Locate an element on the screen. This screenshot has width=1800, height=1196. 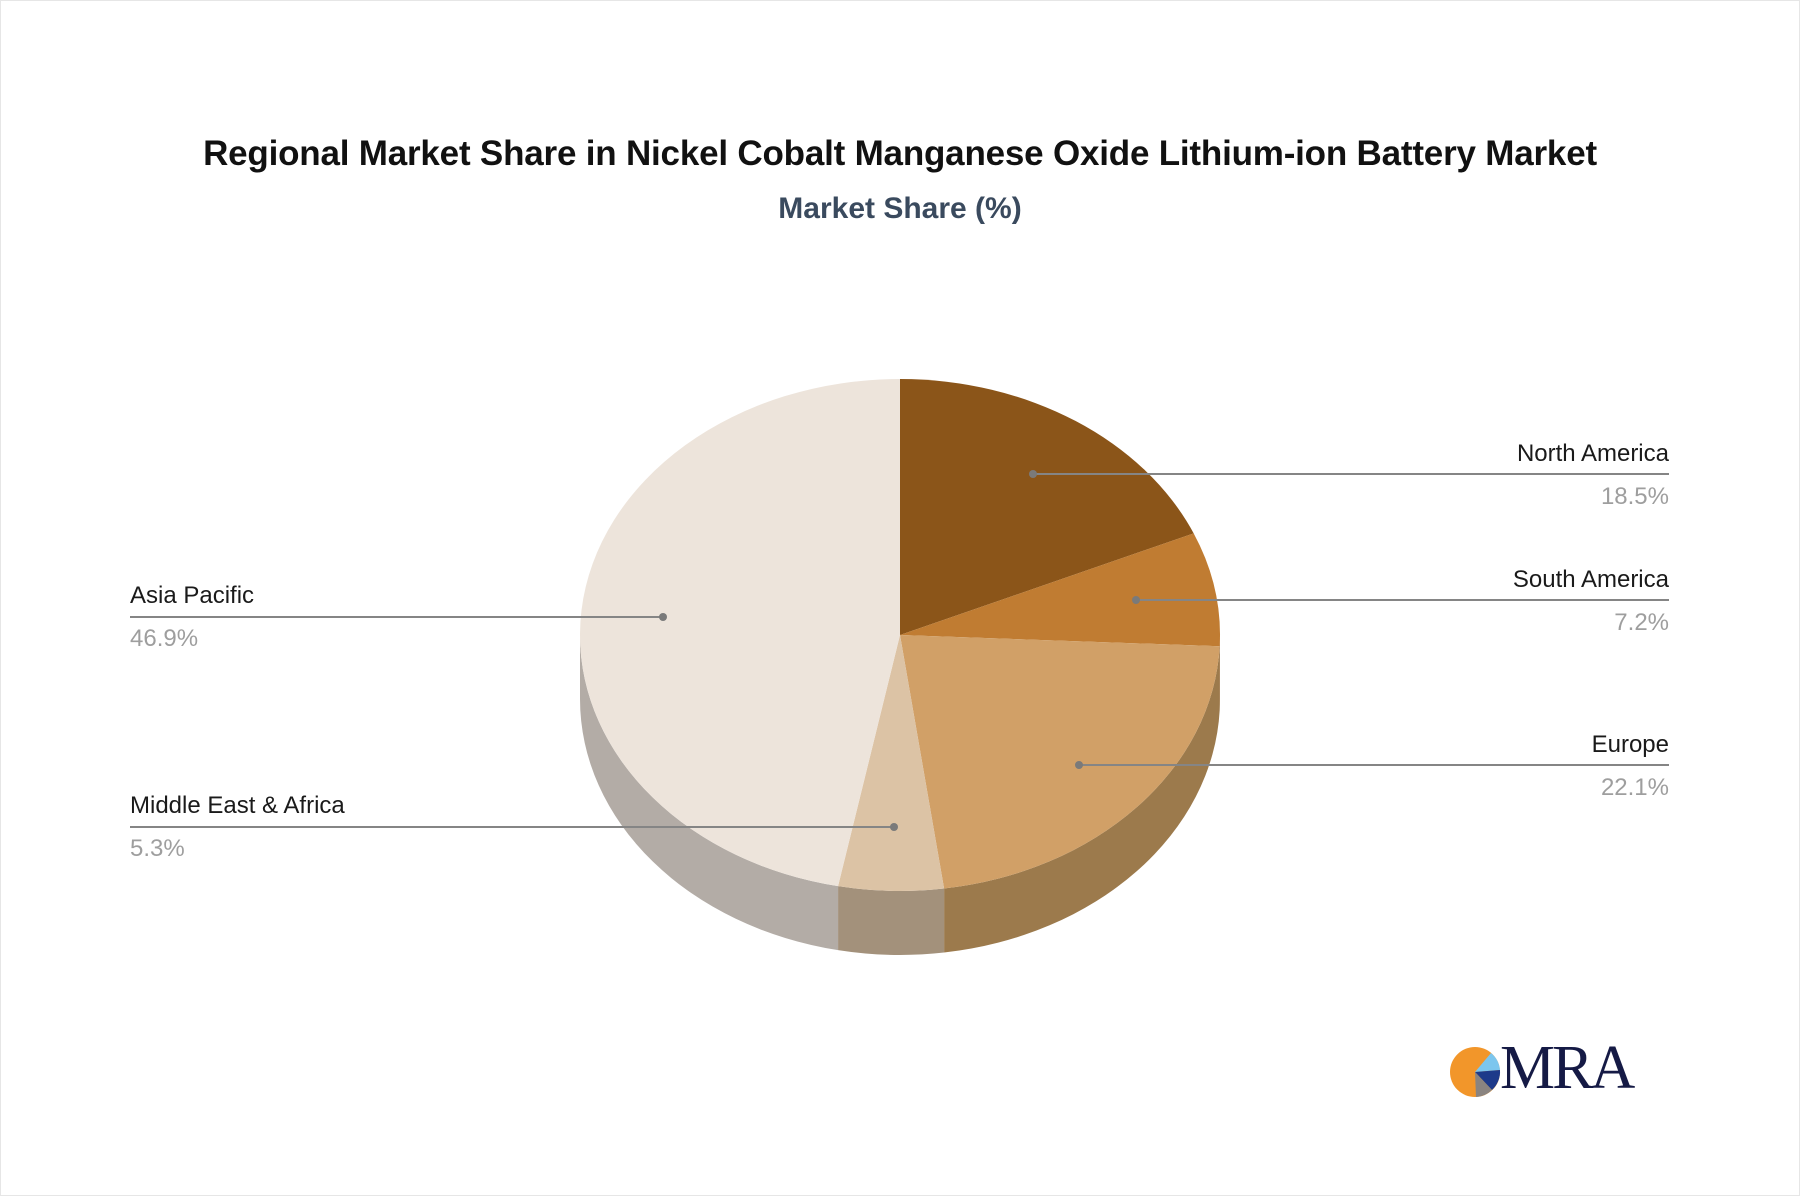
pie-slice-asia-pacific is located at coordinates (740, 633).